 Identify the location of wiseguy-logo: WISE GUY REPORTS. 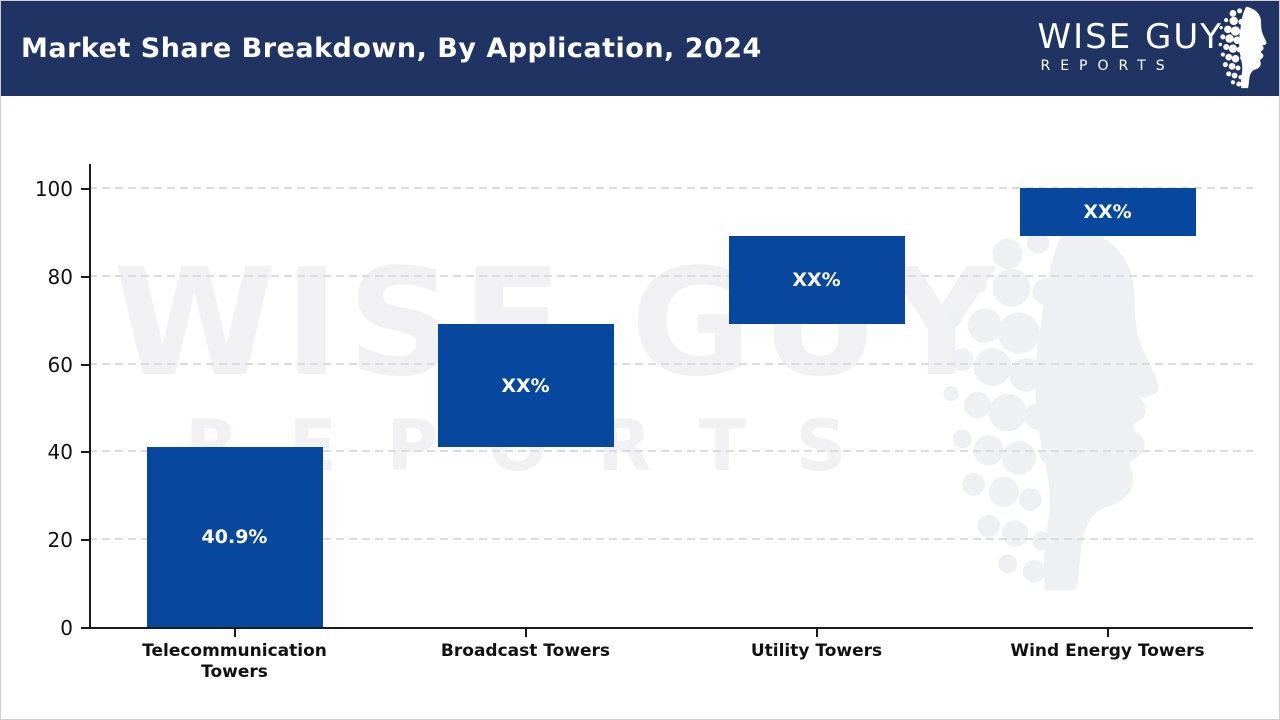
(1154, 47).